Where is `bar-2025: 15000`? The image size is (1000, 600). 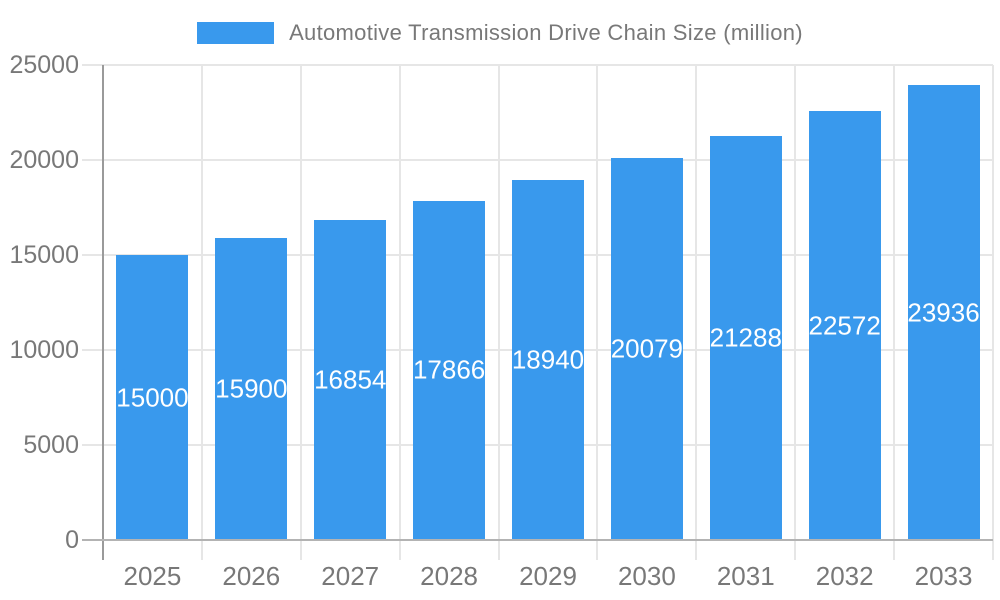
bar-2025: 15000 is located at coordinates (152, 397).